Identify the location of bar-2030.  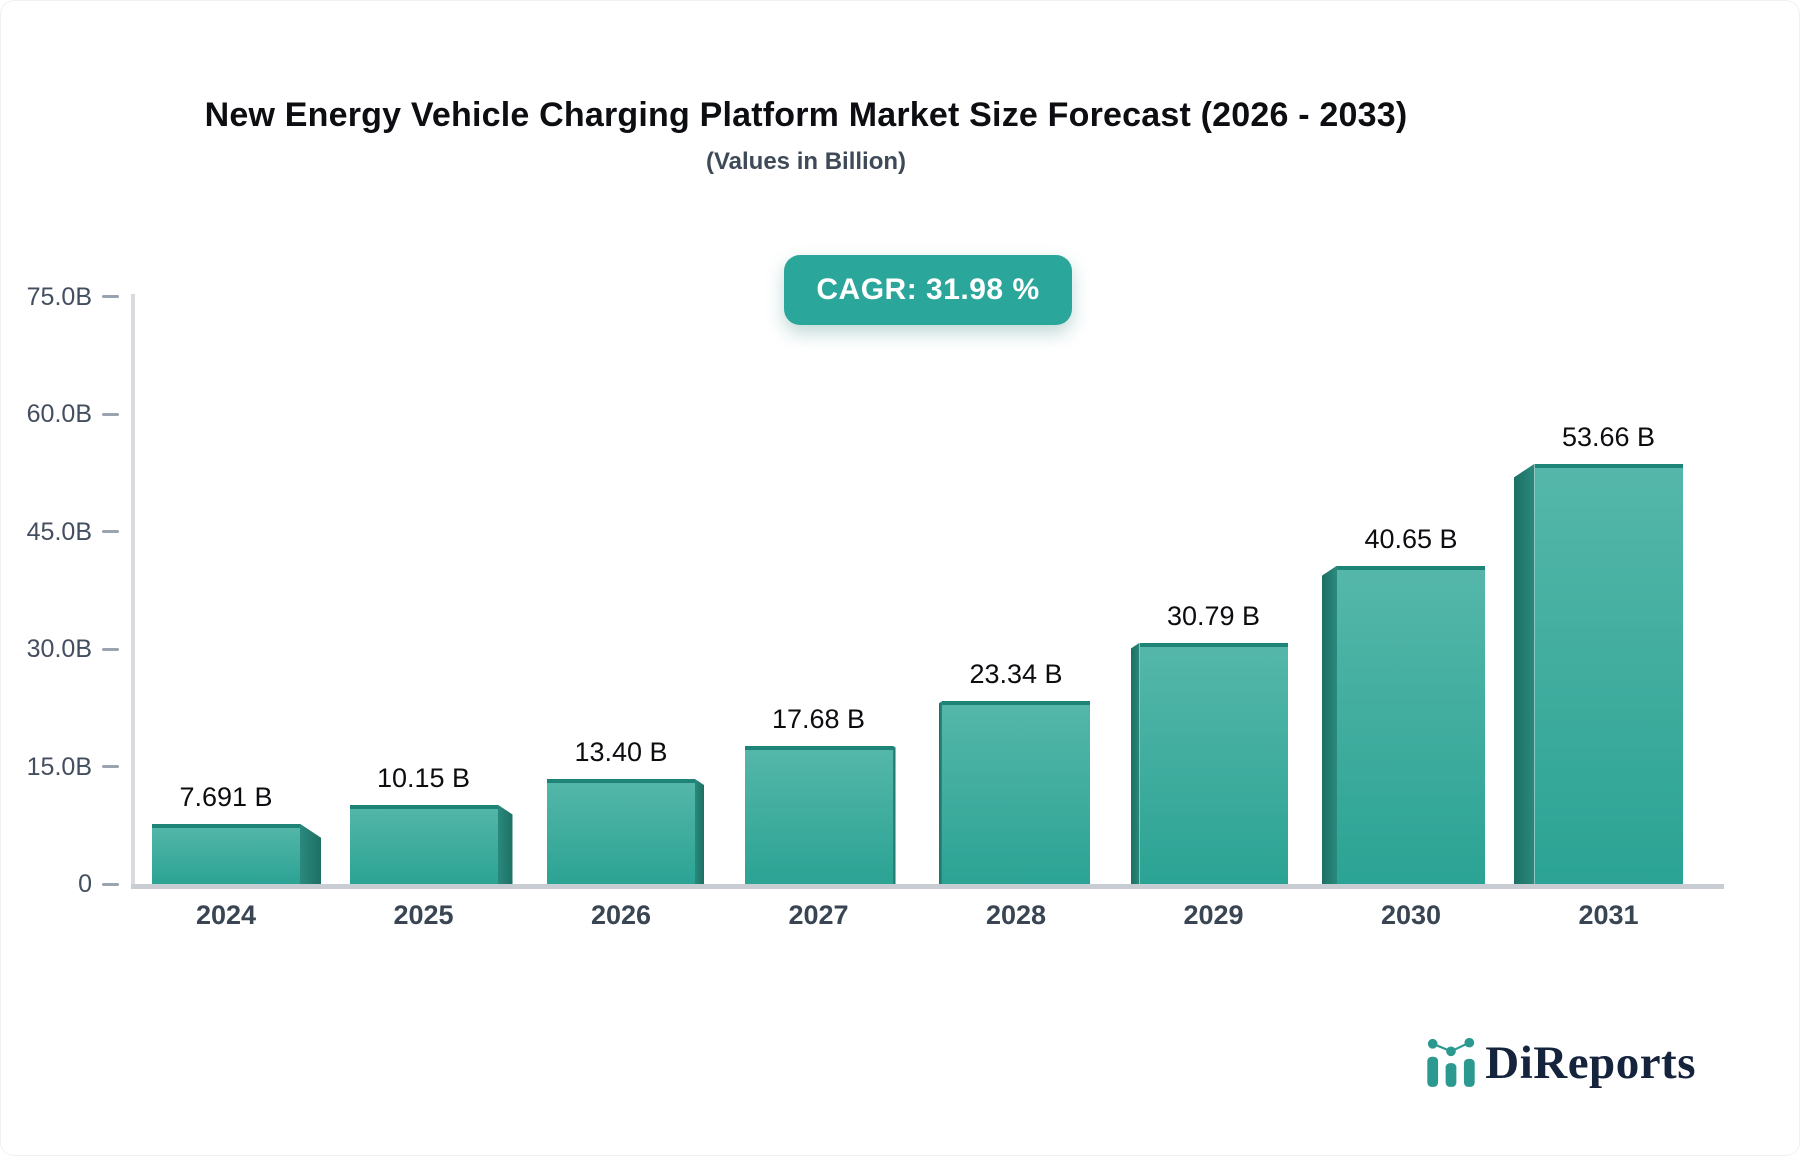
(1411, 724).